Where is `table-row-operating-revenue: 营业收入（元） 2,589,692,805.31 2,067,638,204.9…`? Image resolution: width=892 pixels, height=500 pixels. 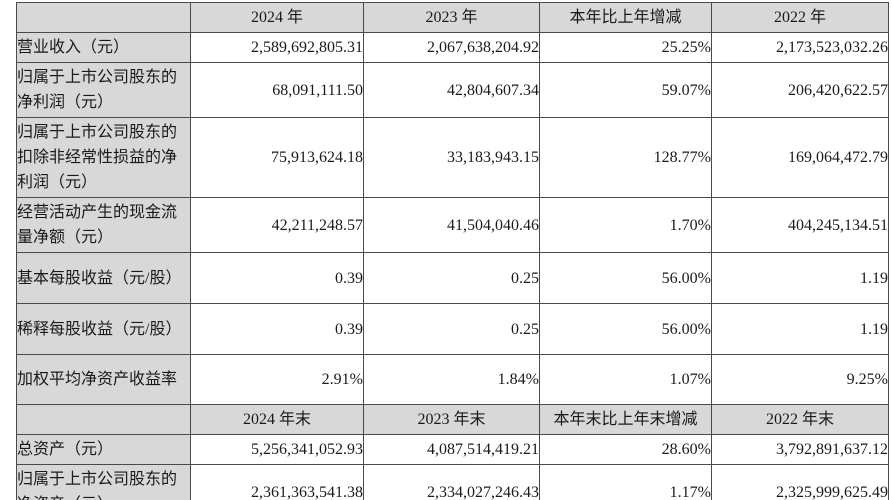
table-row-operating-revenue: 营业收入（元） 2,589,692,805.31 2,067,638,204.9… is located at coordinates (452, 47).